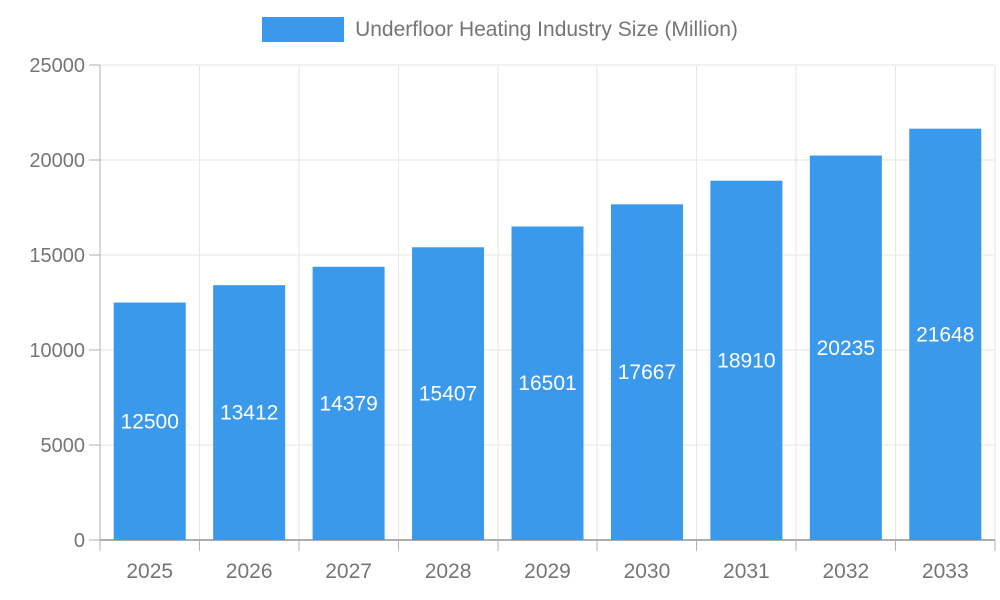 The image size is (1000, 600). What do you see at coordinates (149, 571) in the screenshot?
I see `x-axis-label: 2025` at bounding box center [149, 571].